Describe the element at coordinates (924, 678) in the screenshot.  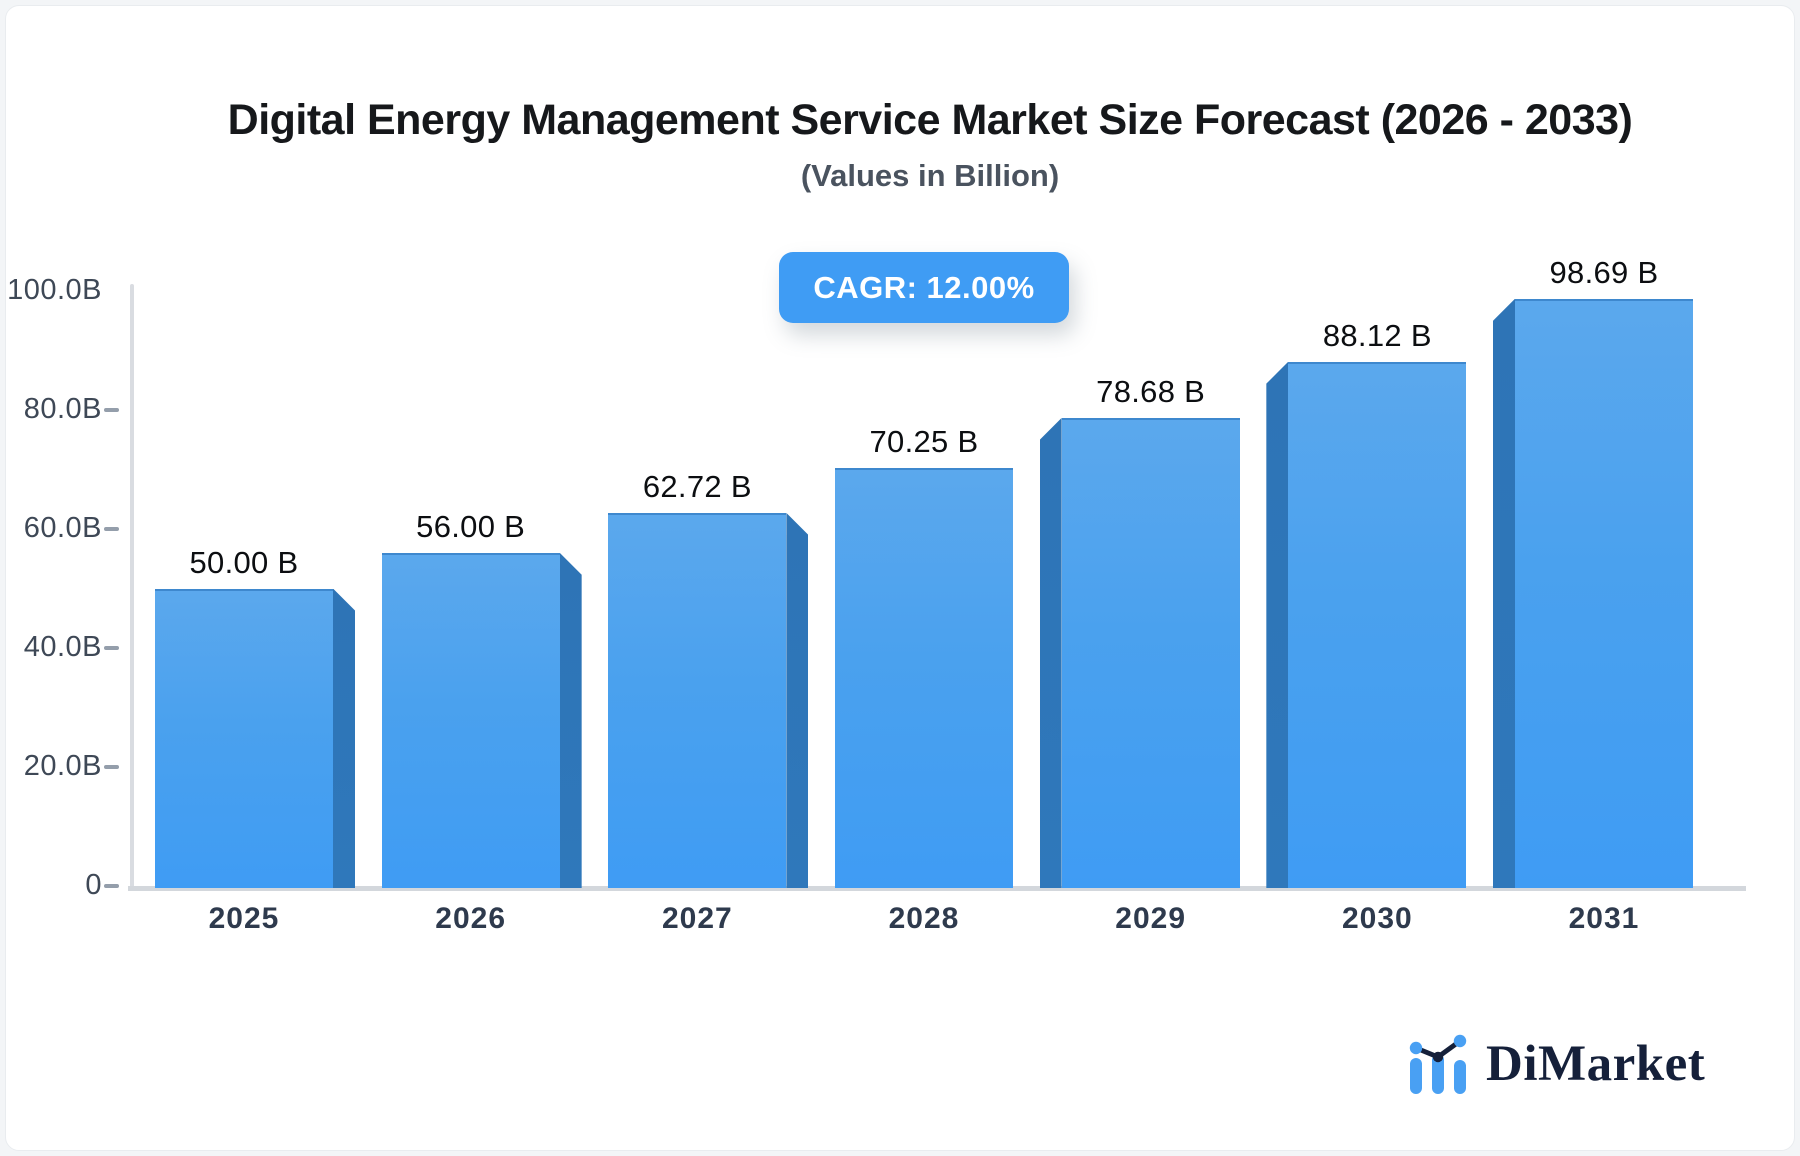
I see `bar-2028` at that location.